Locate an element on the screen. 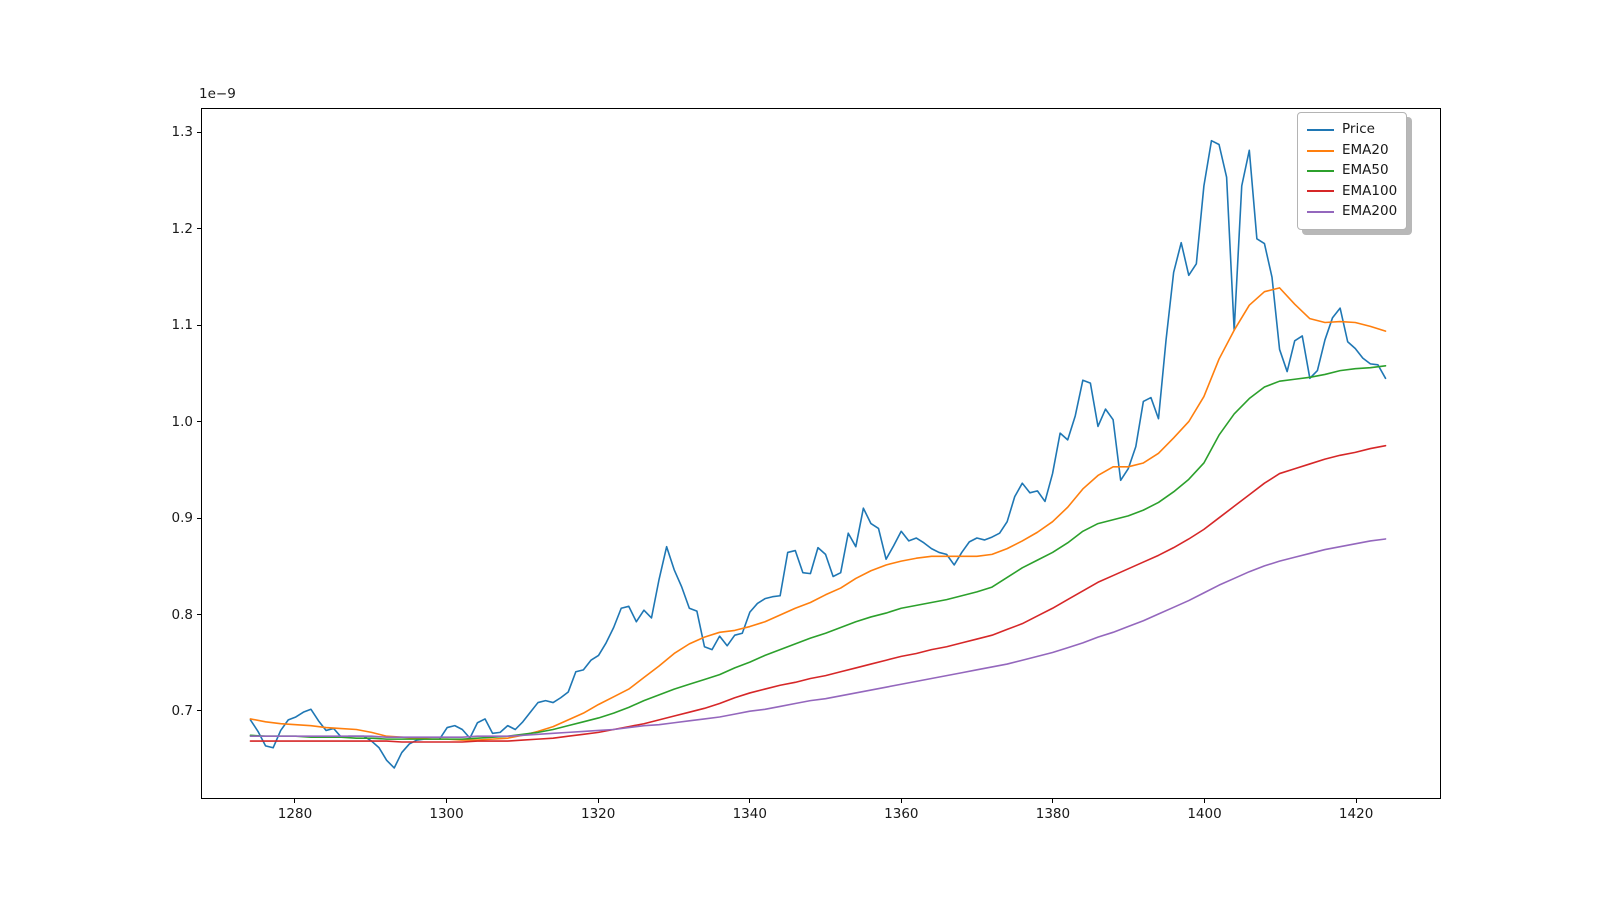  y-tick-label: 0.8 is located at coordinates (182, 614).